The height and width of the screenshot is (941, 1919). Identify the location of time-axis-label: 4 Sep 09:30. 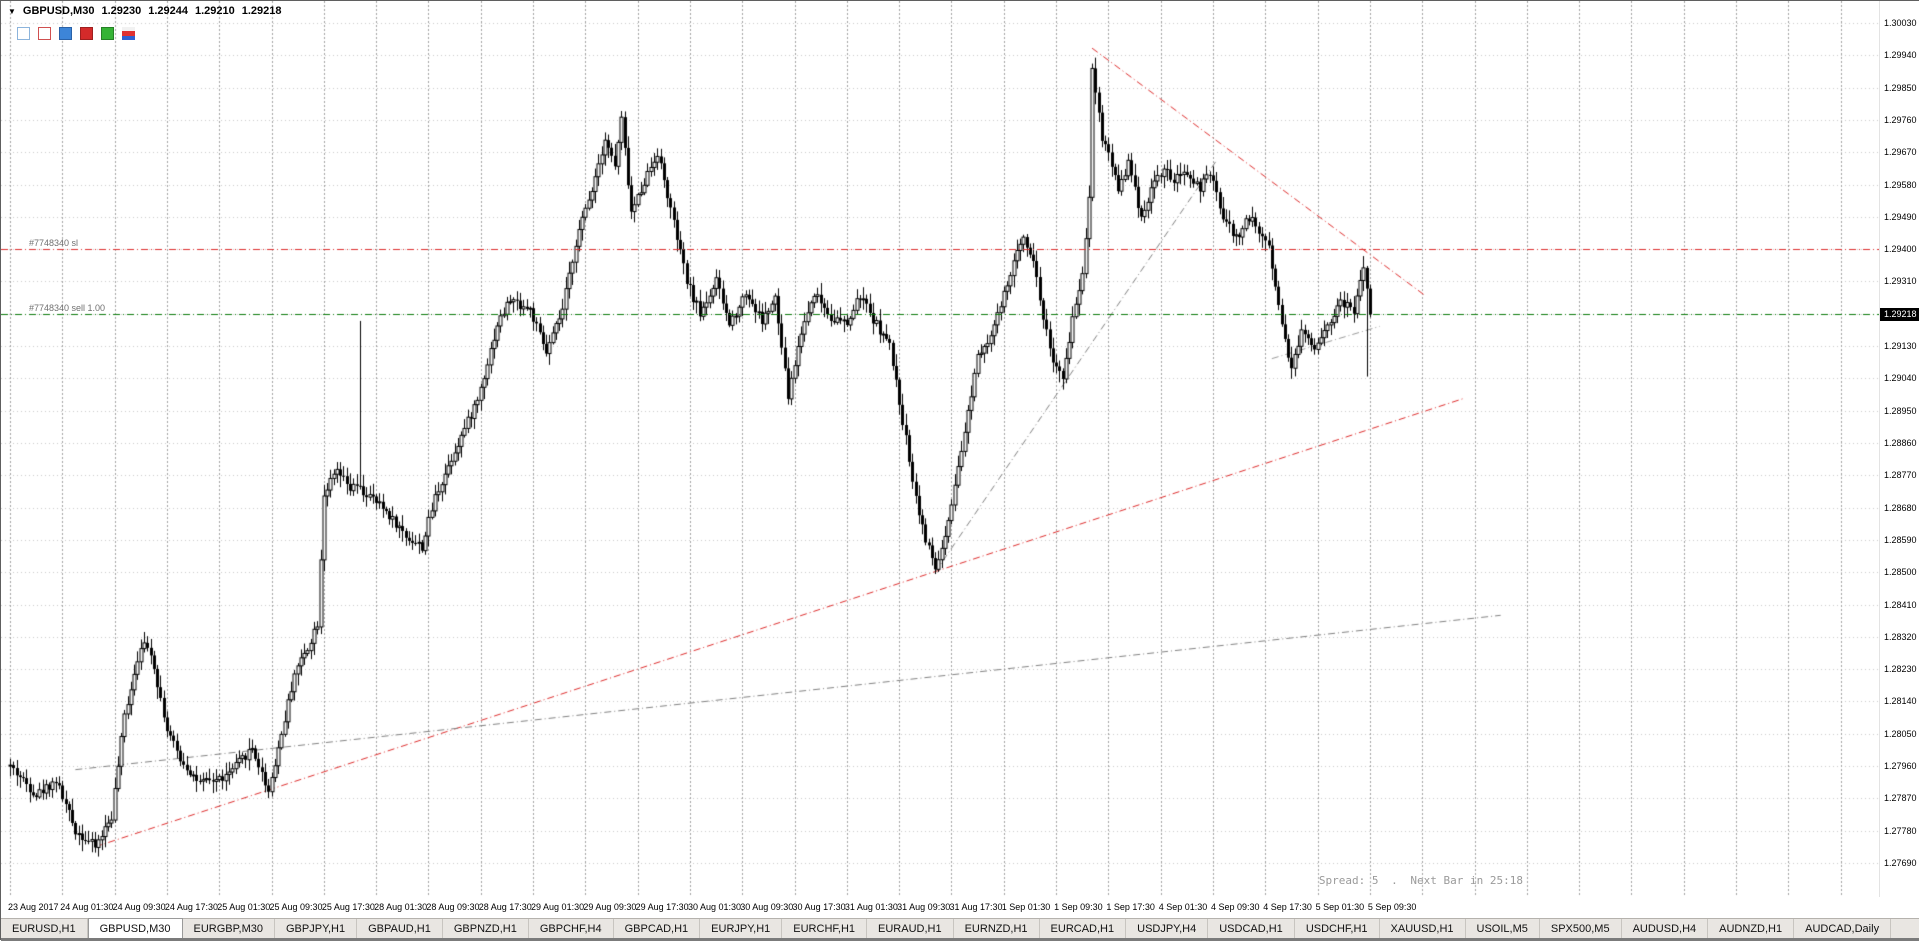
(1235, 907).